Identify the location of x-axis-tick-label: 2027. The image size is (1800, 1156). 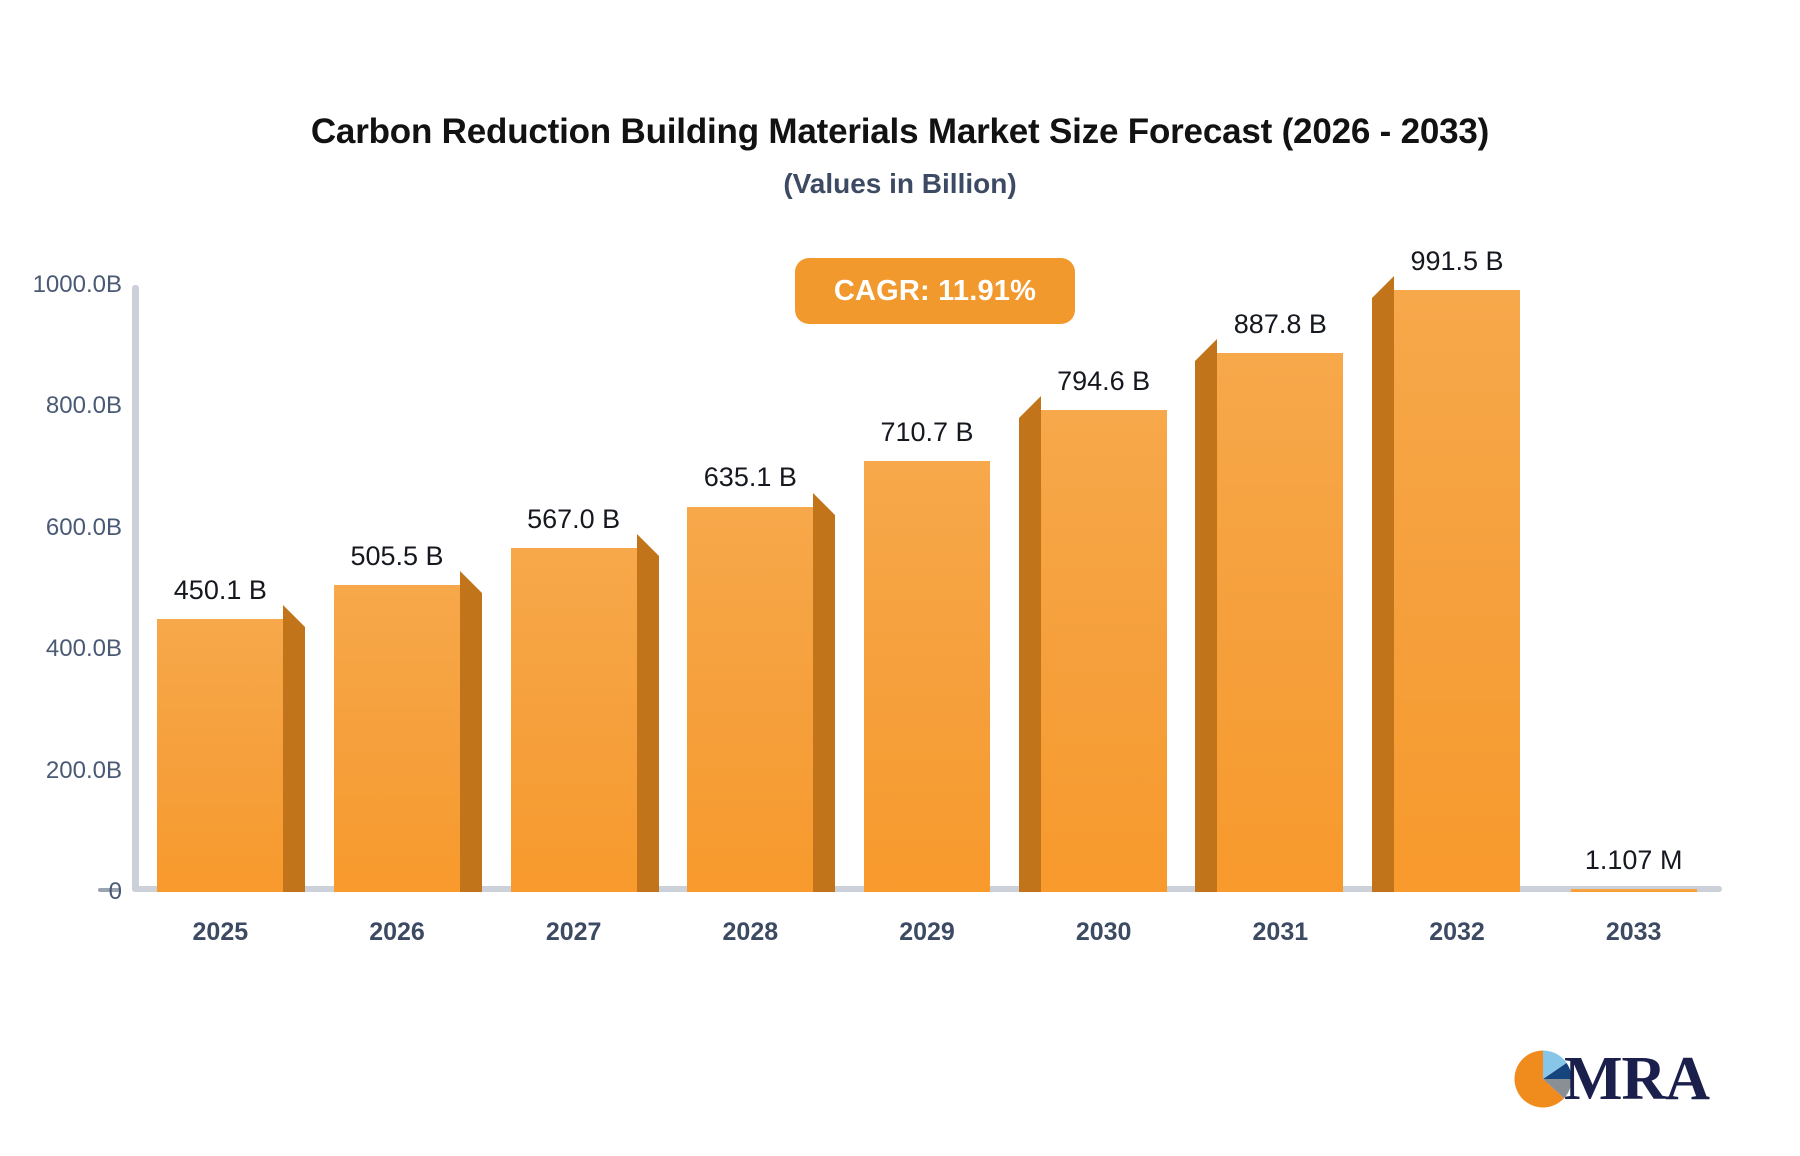
(573, 932).